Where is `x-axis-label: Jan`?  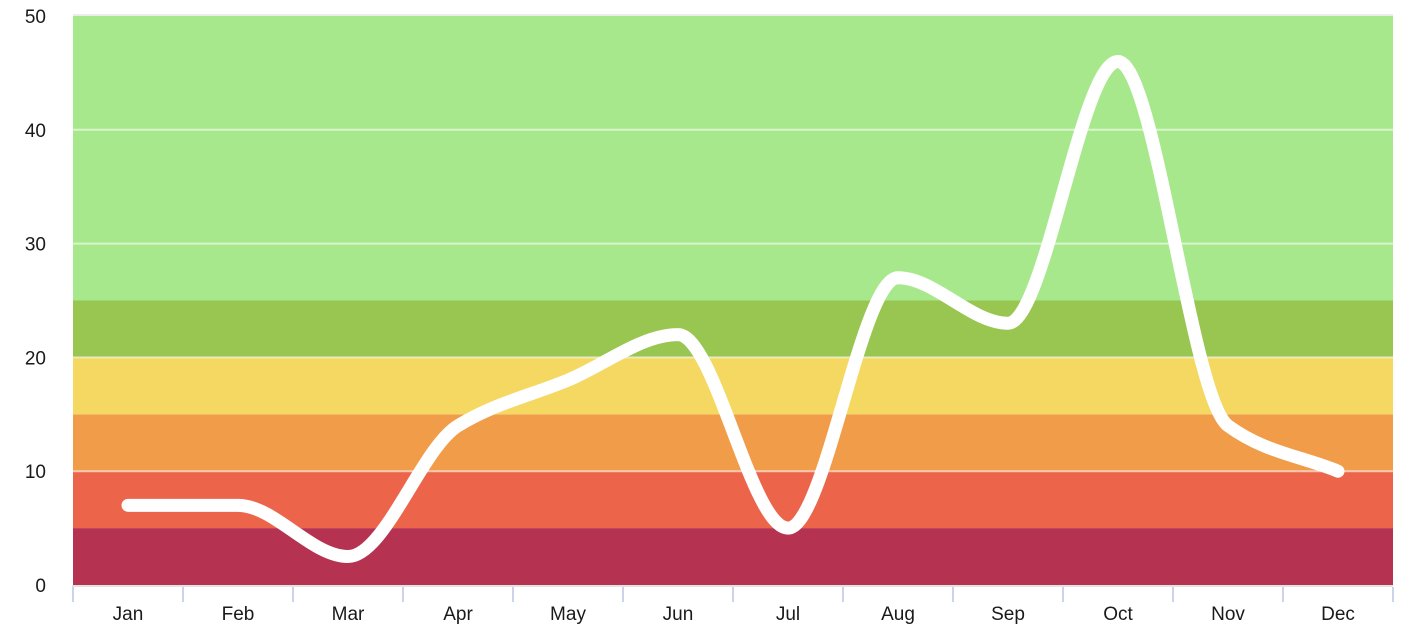 x-axis-label: Jan is located at coordinates (128, 614).